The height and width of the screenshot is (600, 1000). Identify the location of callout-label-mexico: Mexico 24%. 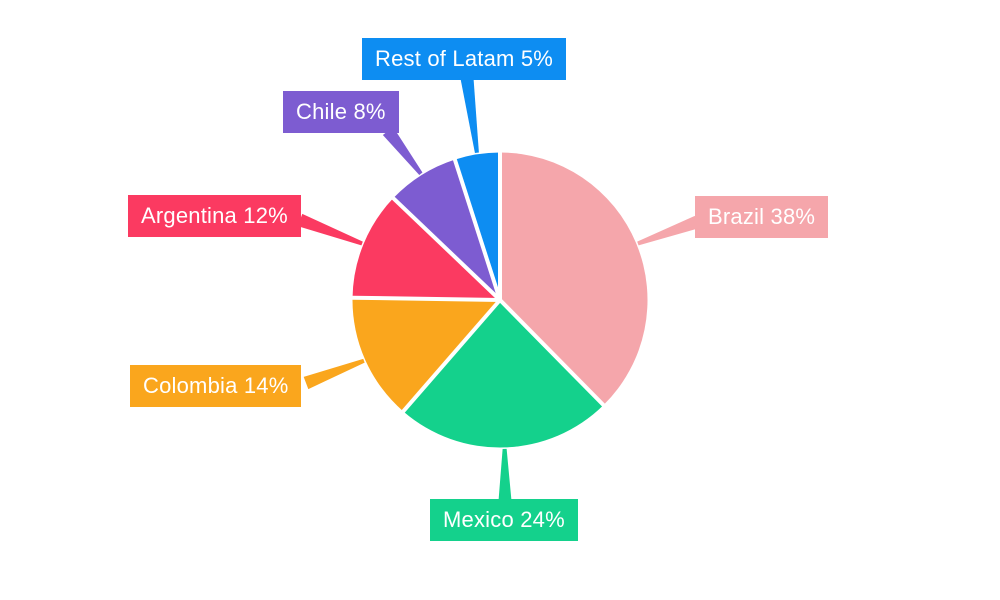
(504, 520).